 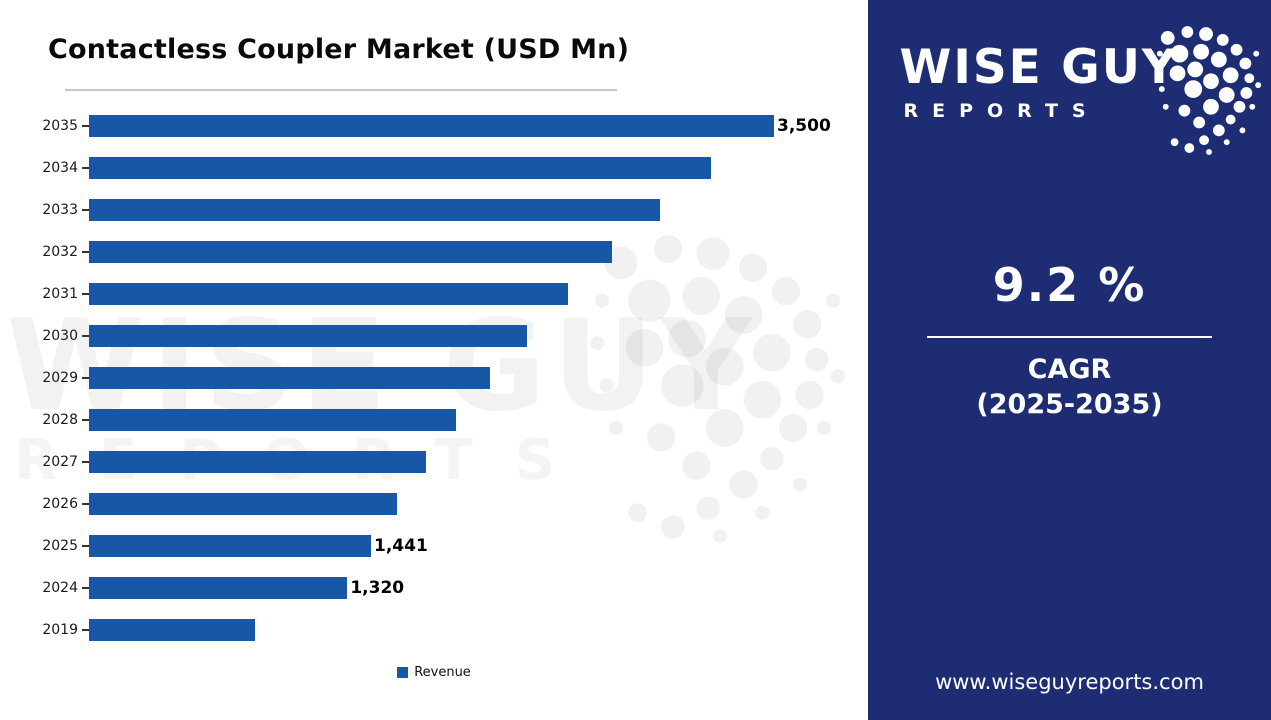 I want to click on chart-row: 2031, so click(x=449, y=294).